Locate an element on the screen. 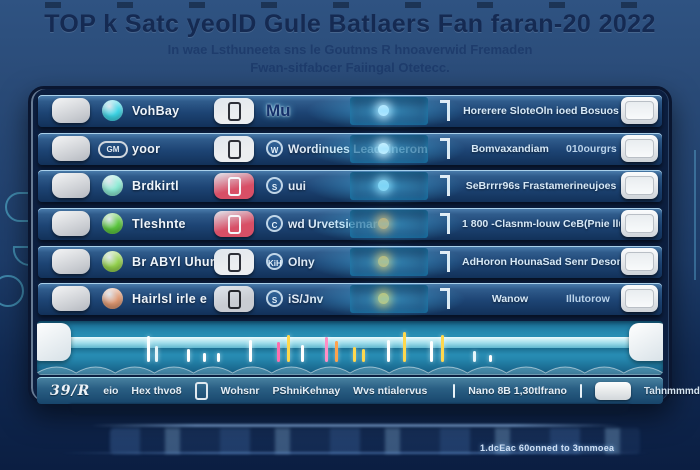 The width and height of the screenshot is (700, 470). row-name: Tleshnte is located at coordinates (159, 224).